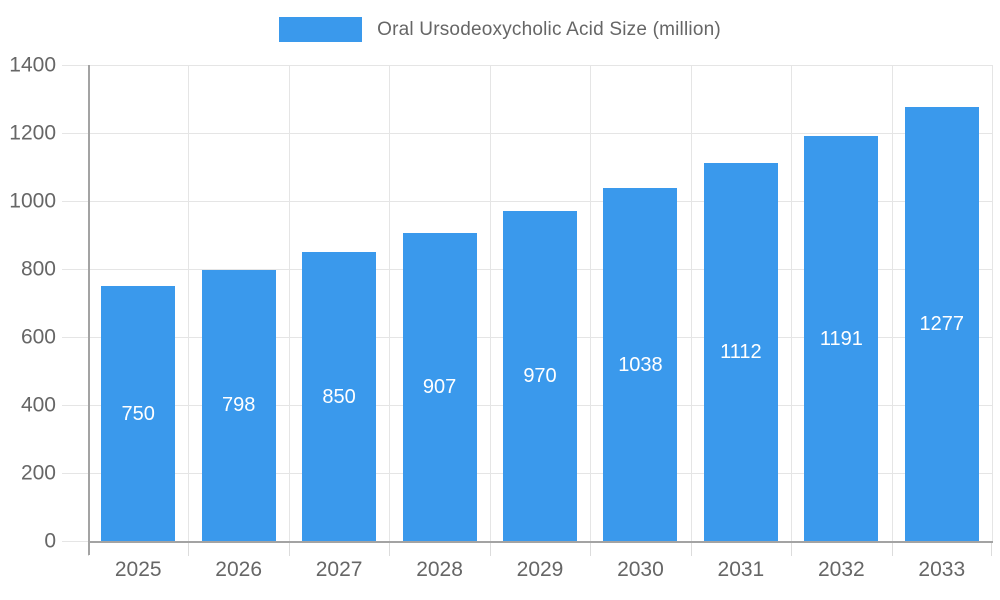 This screenshot has height=600, width=1000. Describe the element at coordinates (549, 29) in the screenshot. I see `legend-label: Oral Ursodeoxycholic Acid Size (million)` at that location.